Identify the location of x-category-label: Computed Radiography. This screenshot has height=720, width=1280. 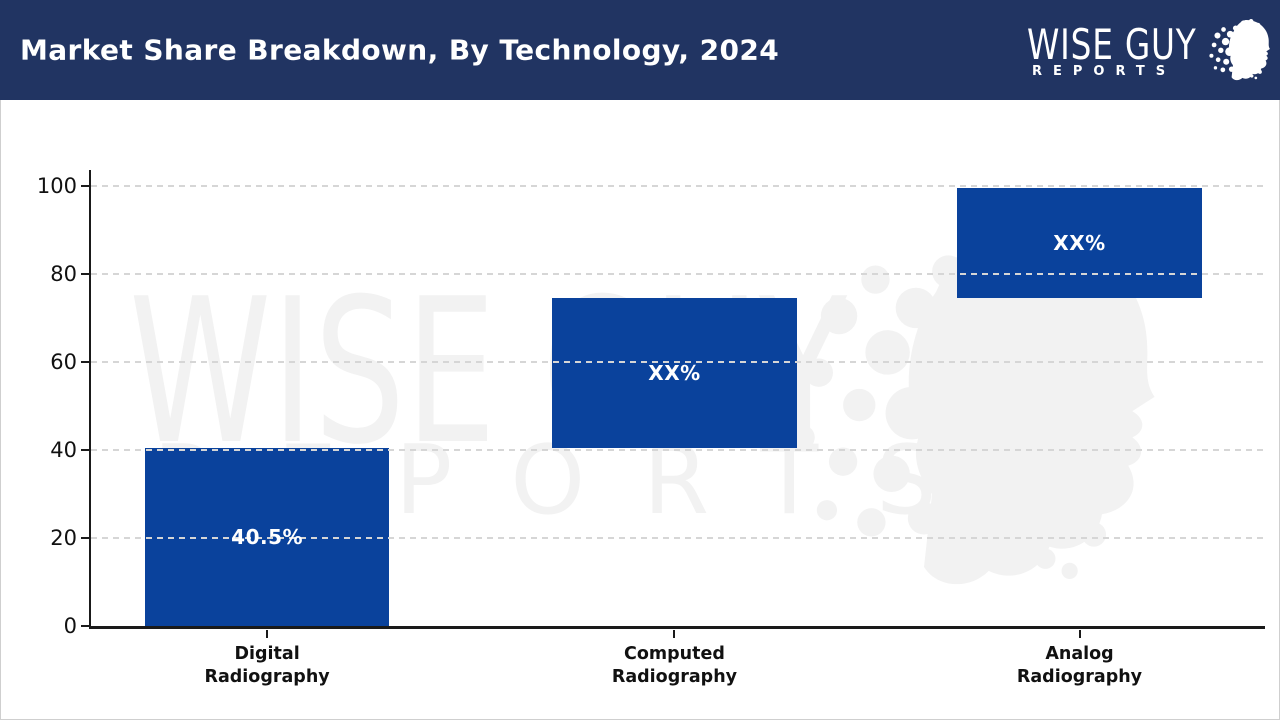
(674, 665).